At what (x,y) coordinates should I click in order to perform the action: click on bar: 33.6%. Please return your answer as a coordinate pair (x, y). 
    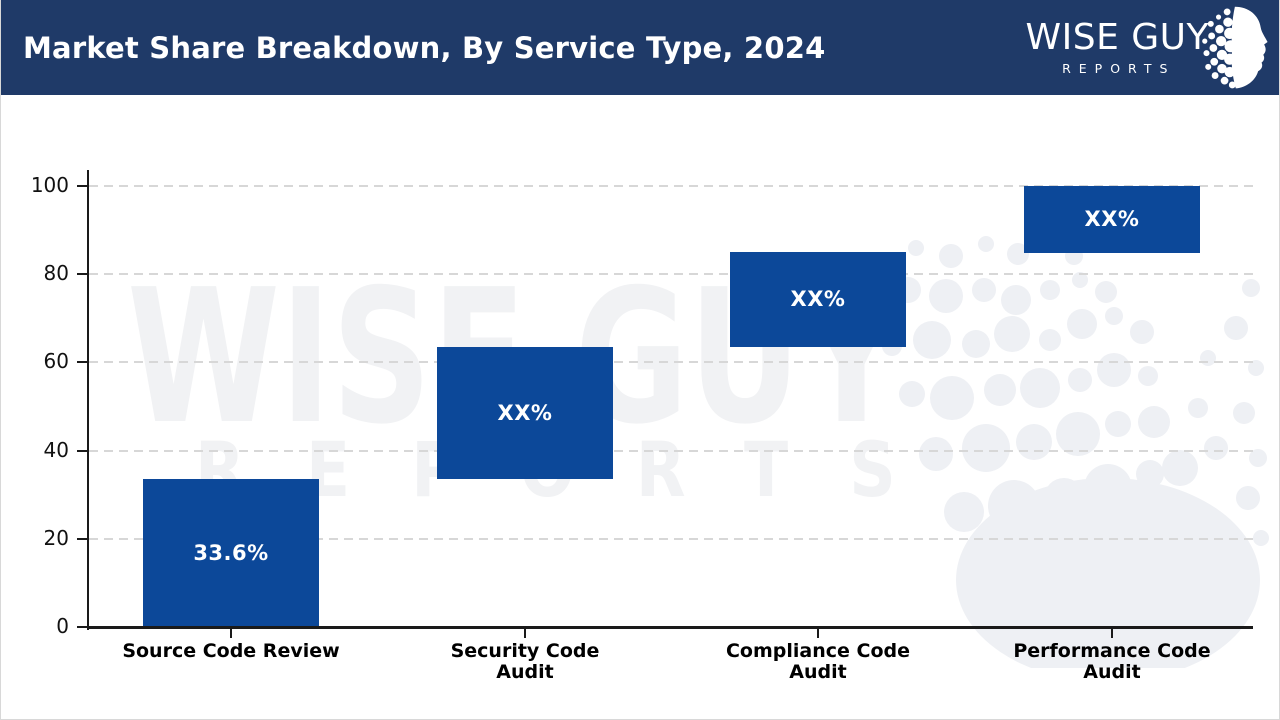
    Looking at the image, I should click on (231, 552).